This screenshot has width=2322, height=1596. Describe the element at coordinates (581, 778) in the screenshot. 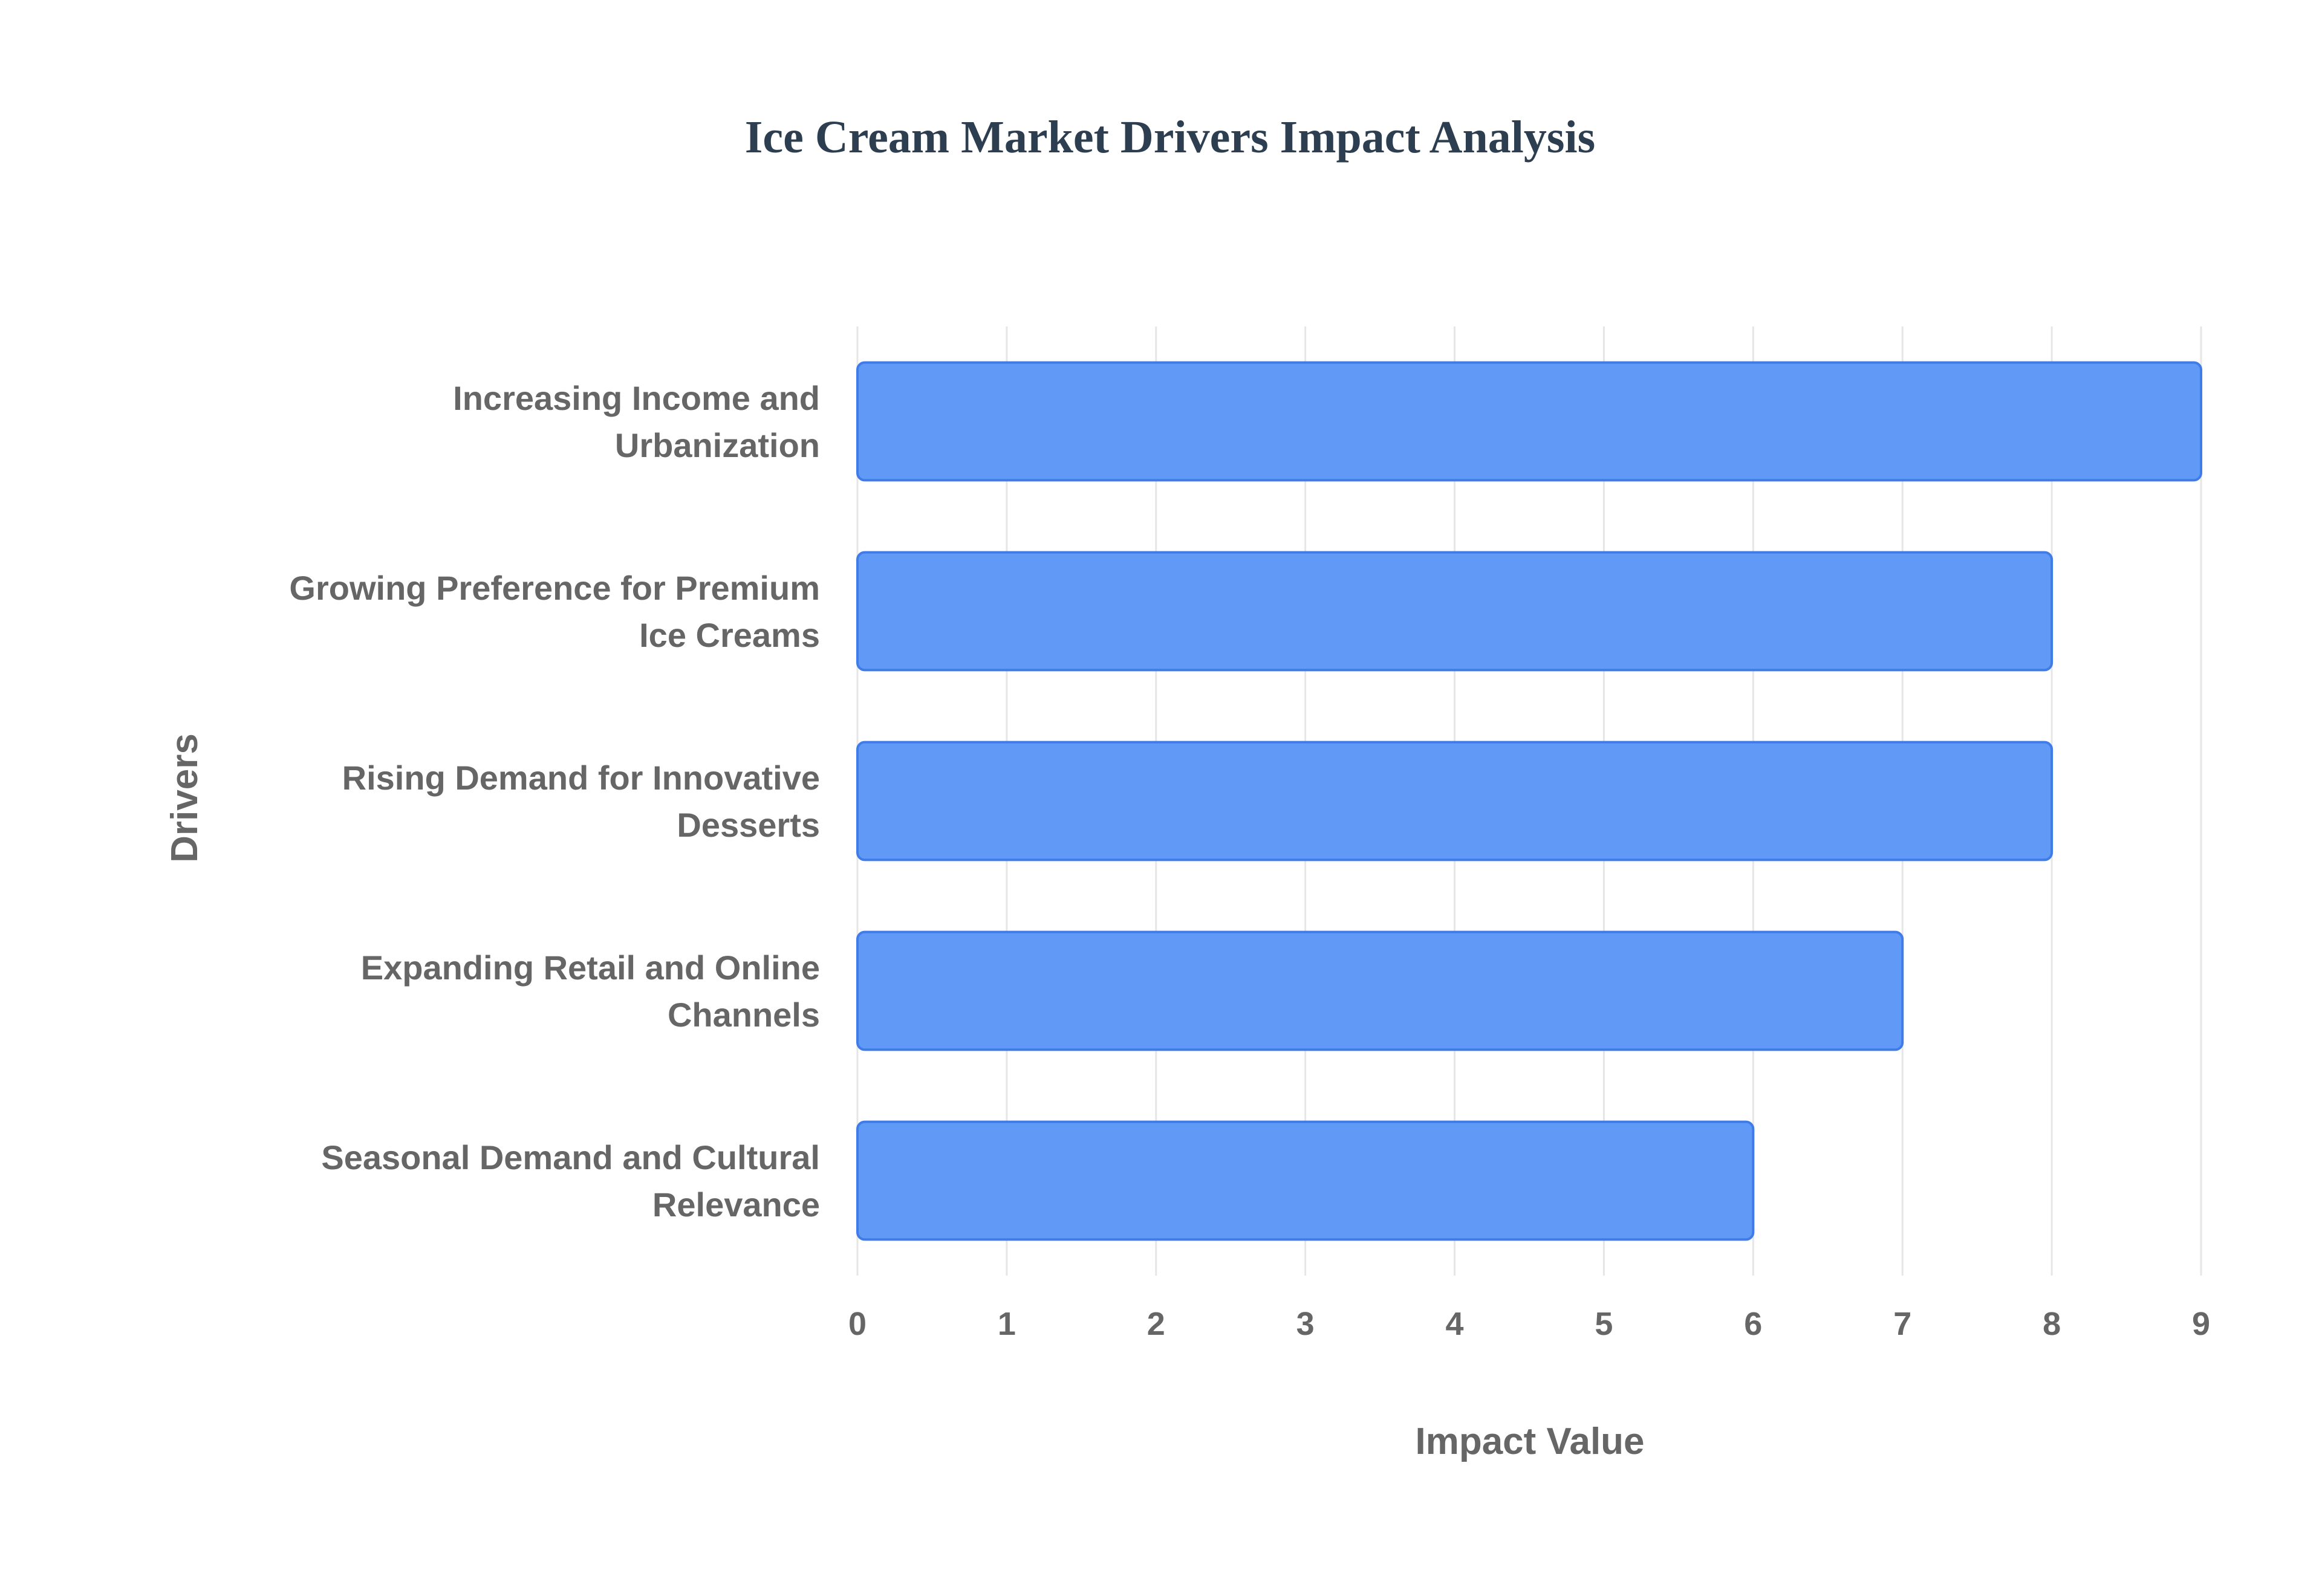

I see `category-label-line: Rising Demand for Innovative` at that location.